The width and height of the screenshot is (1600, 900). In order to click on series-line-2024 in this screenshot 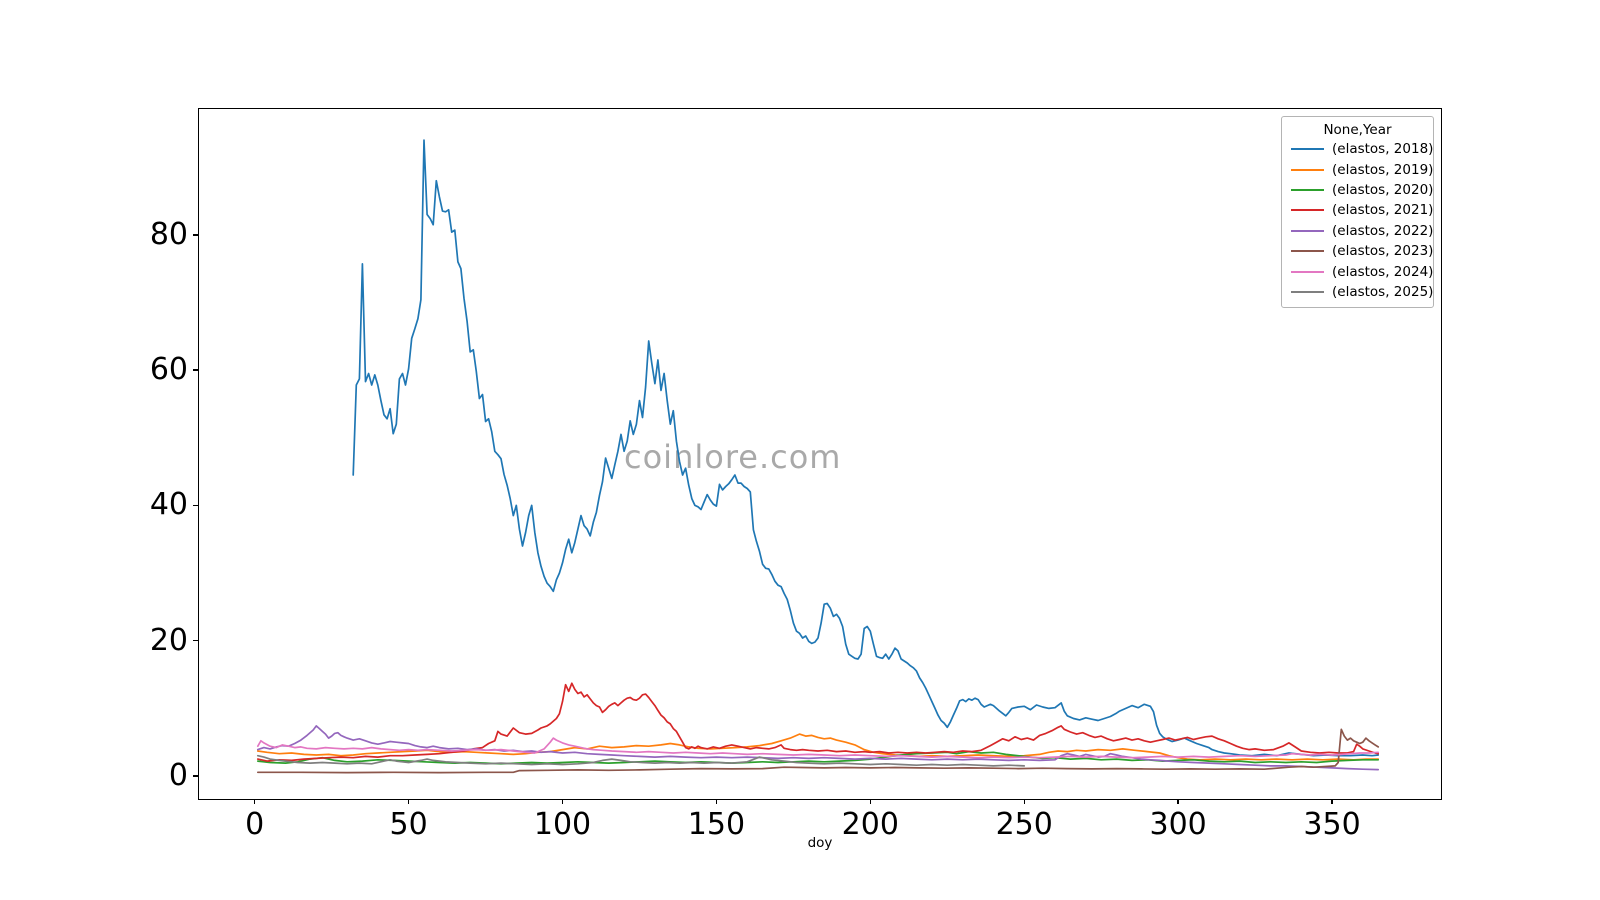, I will do `click(818, 748)`.